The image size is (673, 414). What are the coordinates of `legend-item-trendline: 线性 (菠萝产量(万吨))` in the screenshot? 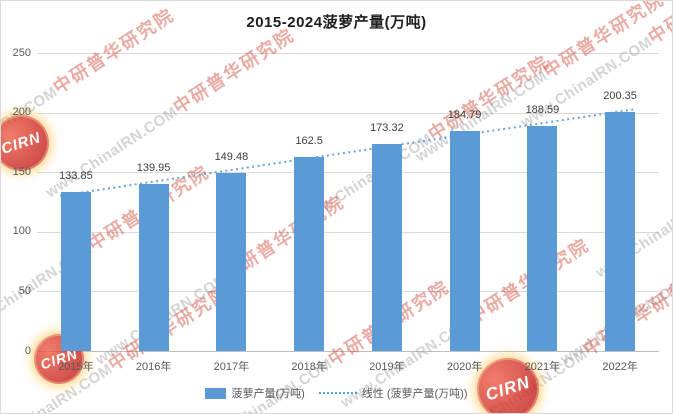 It's located at (388, 393).